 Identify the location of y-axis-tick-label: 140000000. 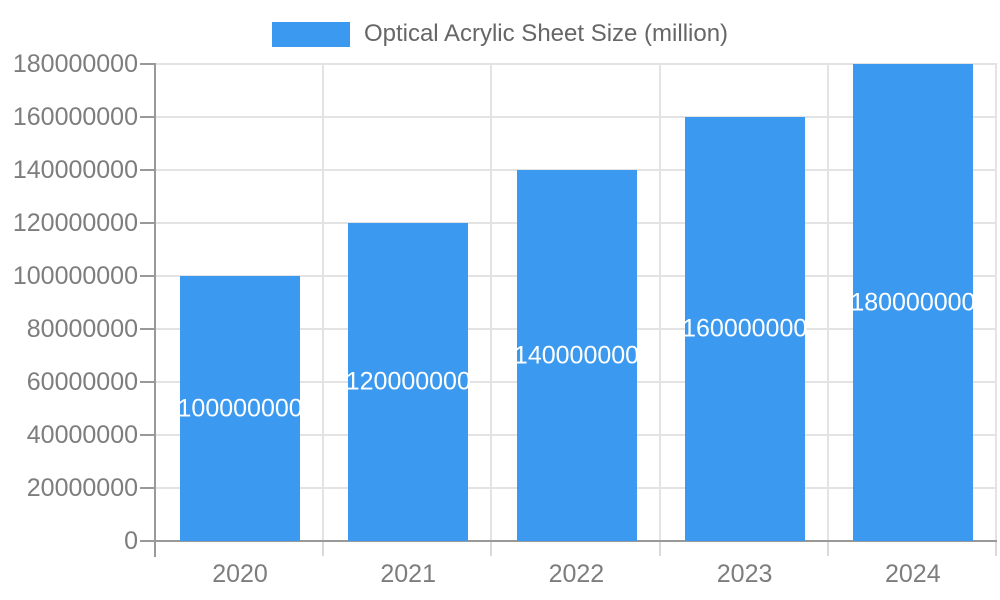
(75, 170).